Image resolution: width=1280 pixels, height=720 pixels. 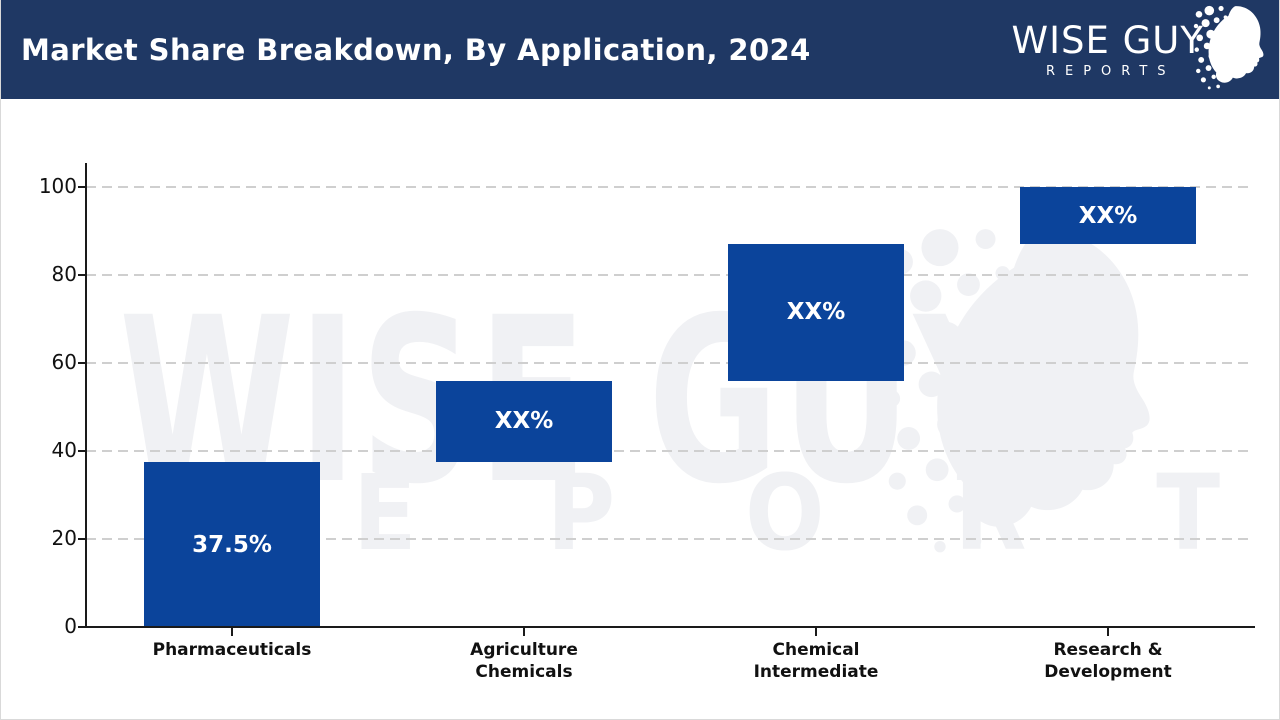 I want to click on brand-subtitle: REPORTS, so click(x=1110, y=71).